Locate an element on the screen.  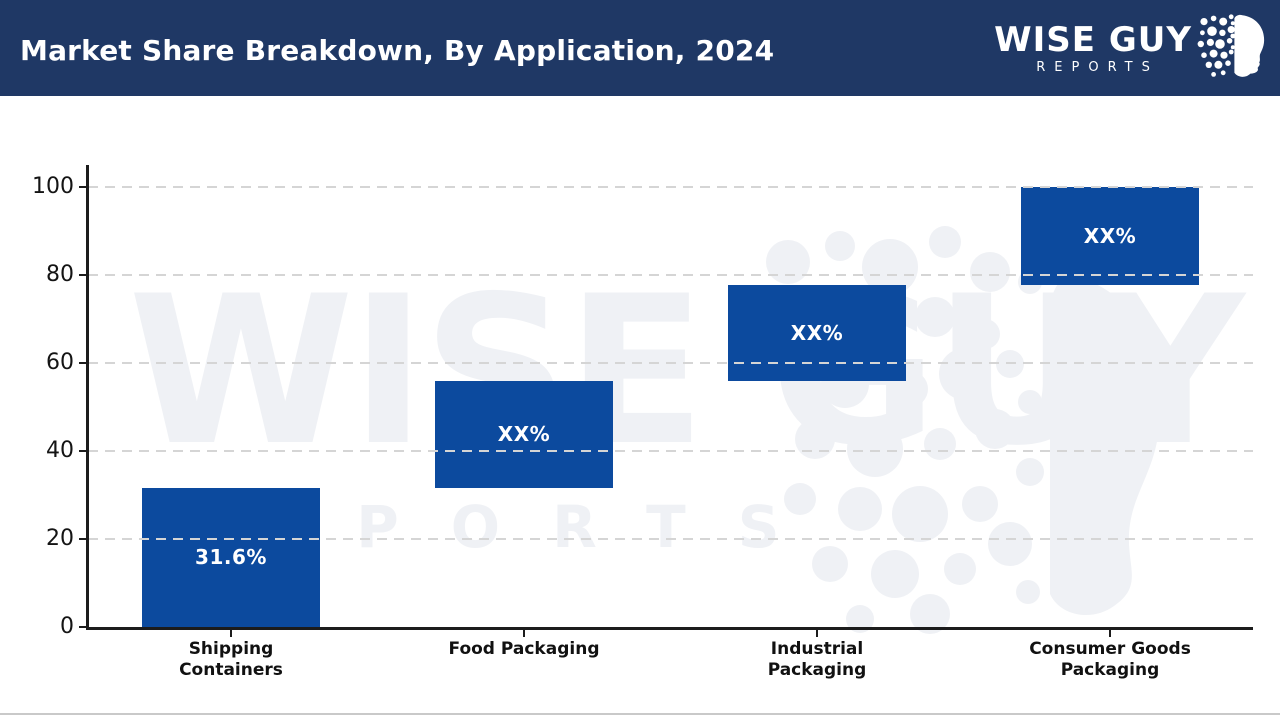
y-tick-label: 0 is located at coordinates (67, 626).